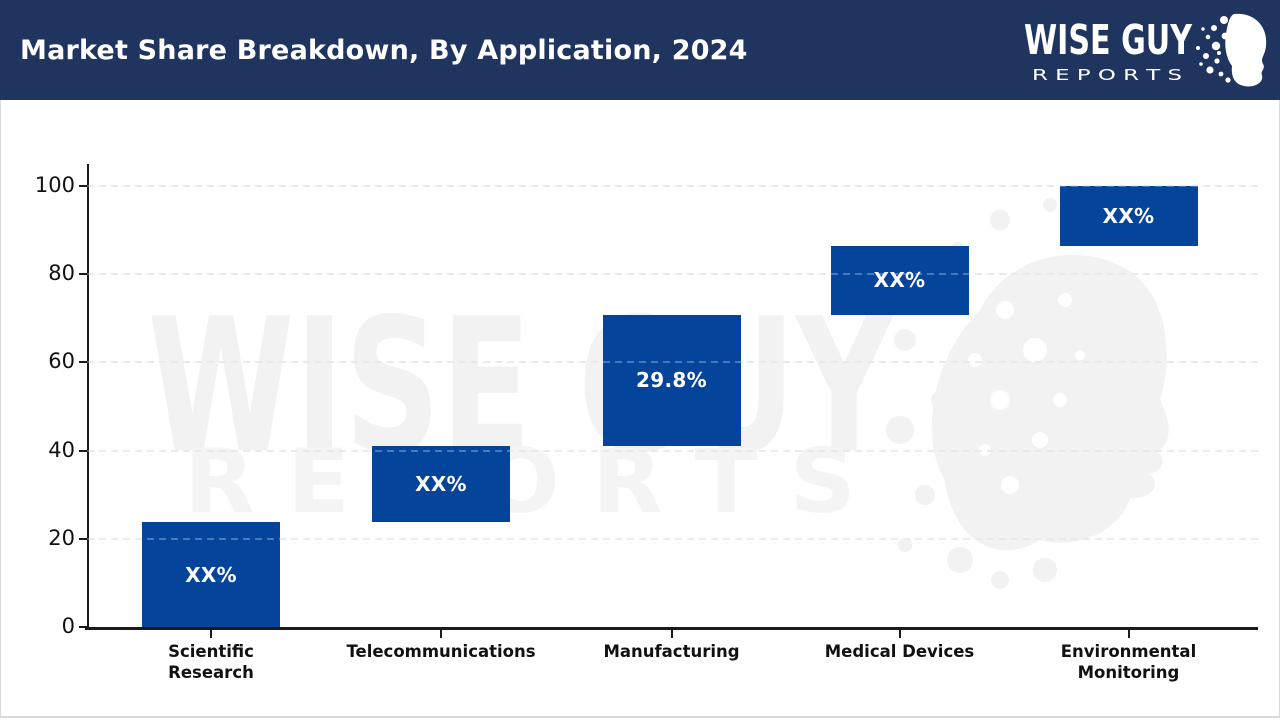  Describe the element at coordinates (0, 408) in the screenshot. I see `card-border-left` at that location.